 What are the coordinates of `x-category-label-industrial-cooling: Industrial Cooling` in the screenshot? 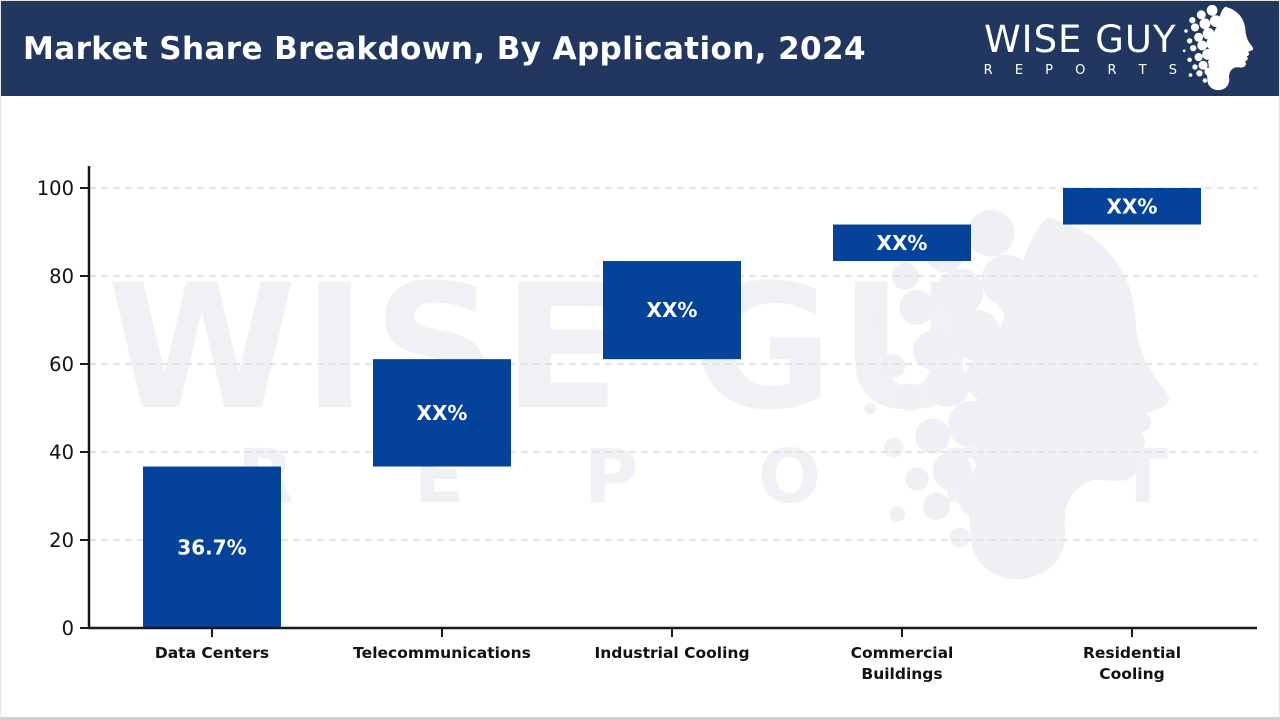 It's located at (671, 653).